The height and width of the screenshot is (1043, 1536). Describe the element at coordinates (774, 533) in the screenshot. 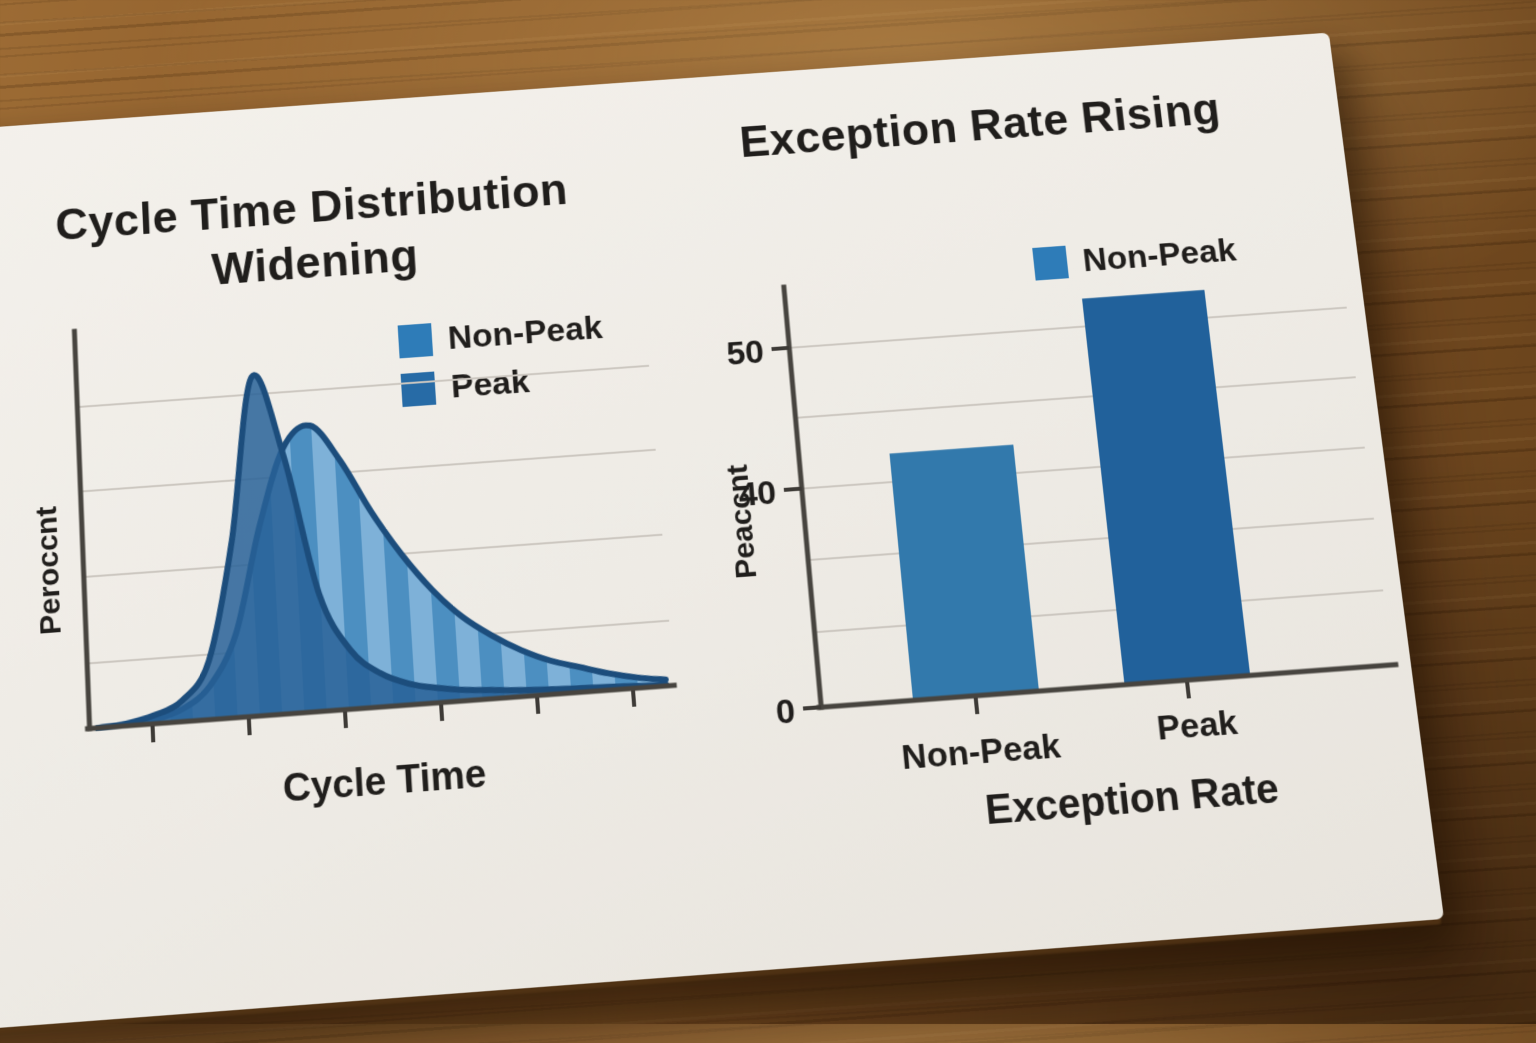

I see `right-y-ticks: 50 40 0` at that location.